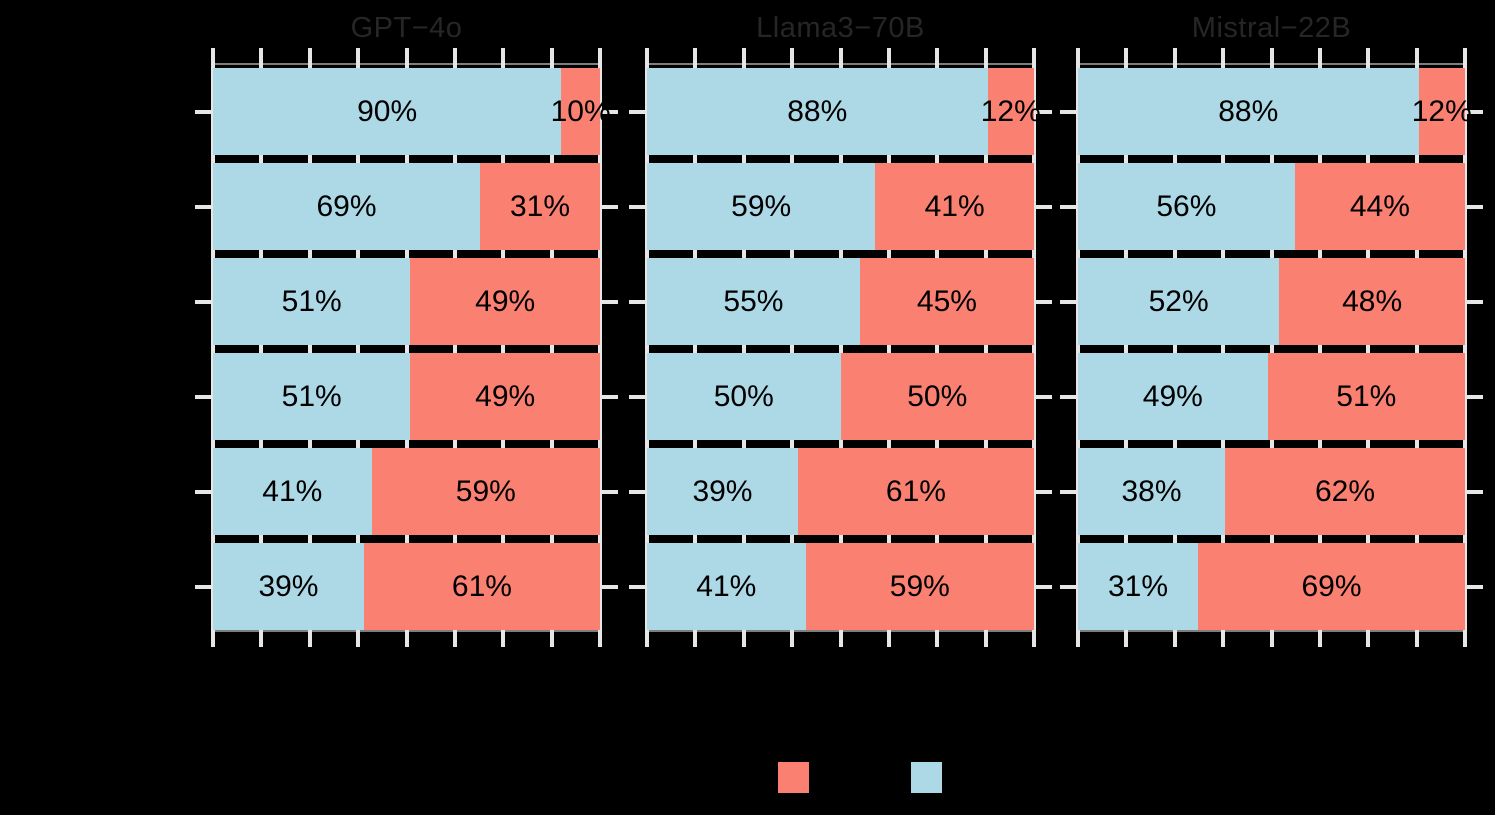  I want to click on bar-segment-blue: 38%, so click(1152, 491).